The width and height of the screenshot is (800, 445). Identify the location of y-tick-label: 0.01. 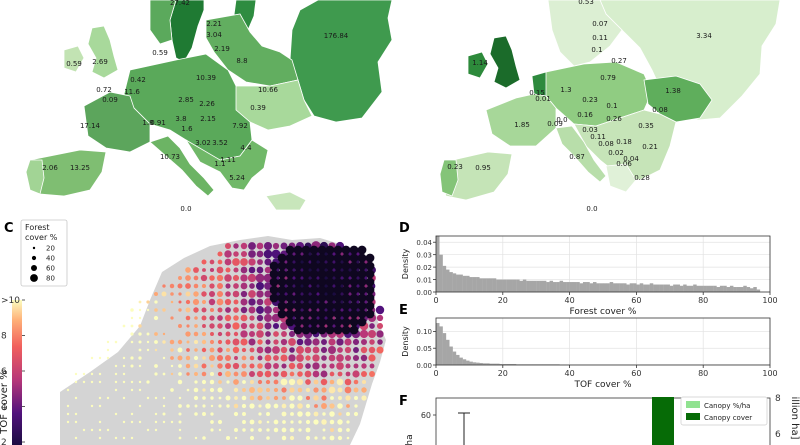
(424, 280).